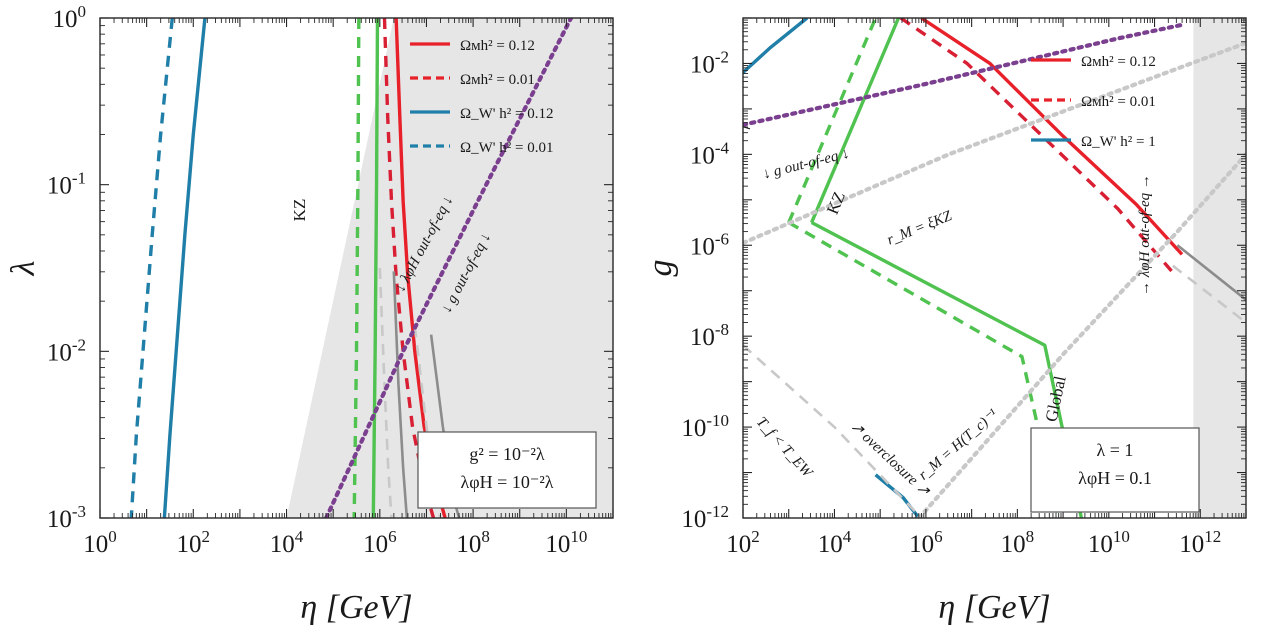 This screenshot has height=630, width=1262. What do you see at coordinates (66, 517) in the screenshot?
I see `y-tick-label: 10⁻³` at bounding box center [66, 517].